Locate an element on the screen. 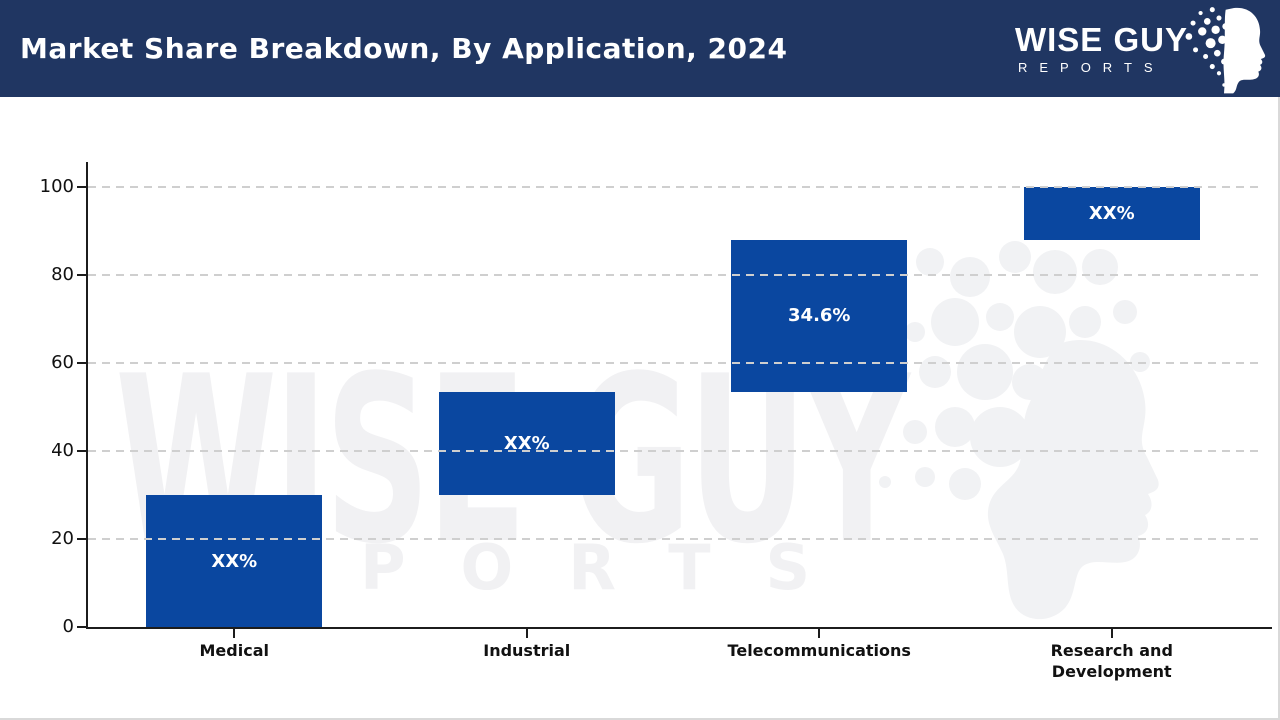 Image resolution: width=1280 pixels, height=720 pixels. watermark-head-icon is located at coordinates (1013, 430).